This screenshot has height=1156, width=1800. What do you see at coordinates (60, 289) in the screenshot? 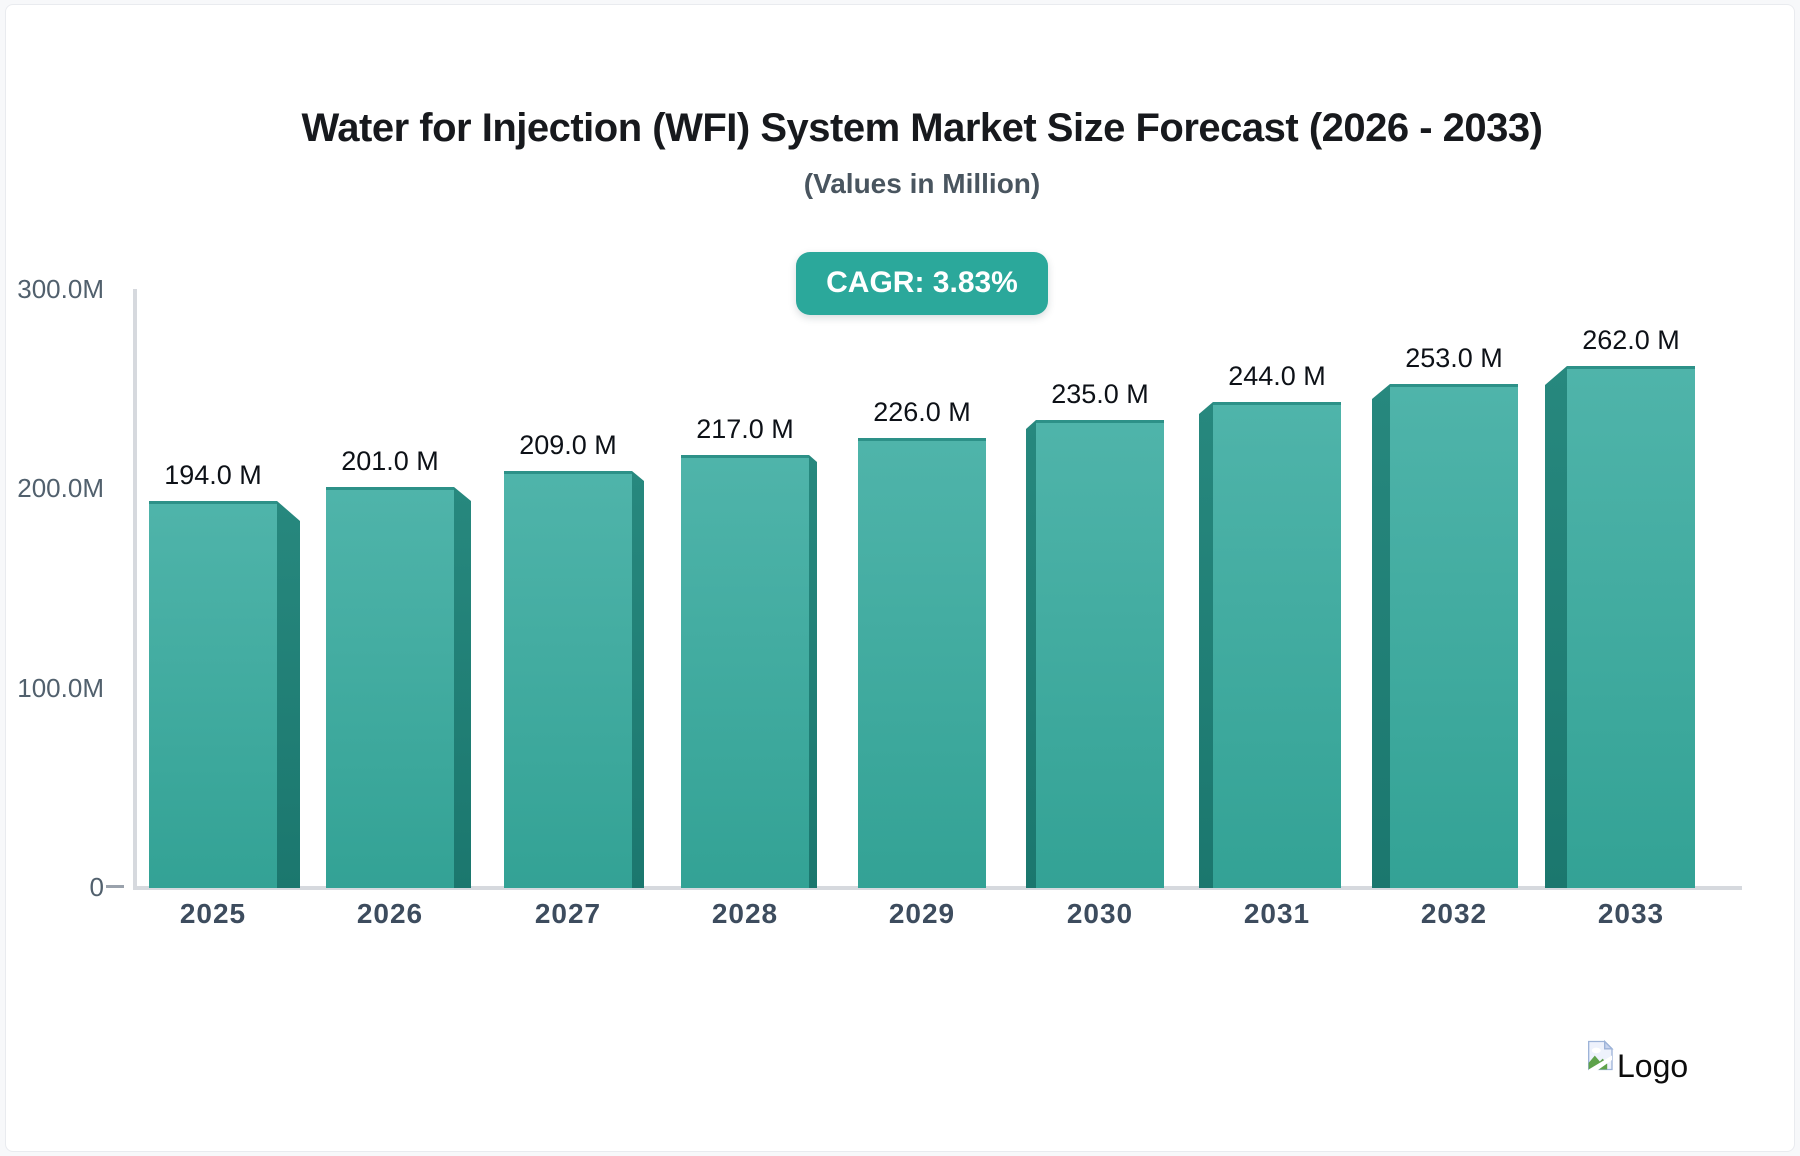
I see `y-tick-label-300: 300.0M` at bounding box center [60, 289].